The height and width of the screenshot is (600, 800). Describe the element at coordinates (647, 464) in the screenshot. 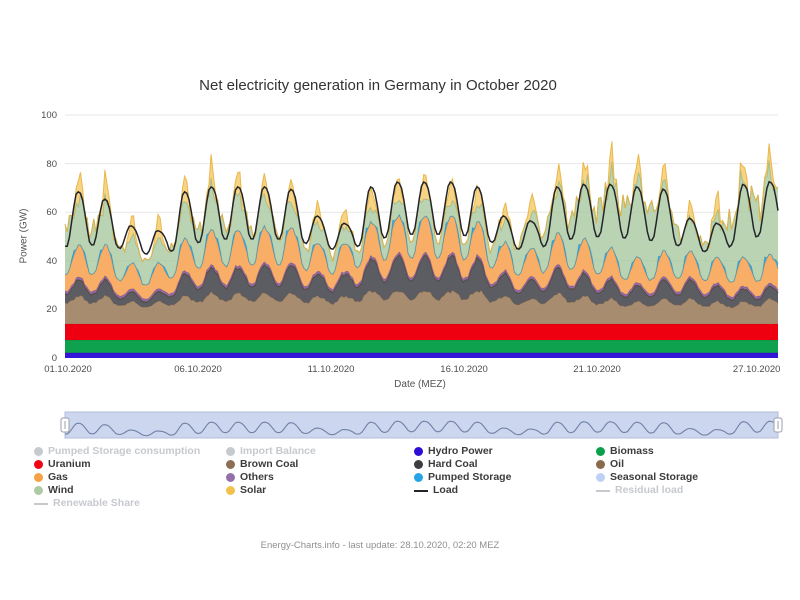

I see `legend-item-oil: Oil` at that location.